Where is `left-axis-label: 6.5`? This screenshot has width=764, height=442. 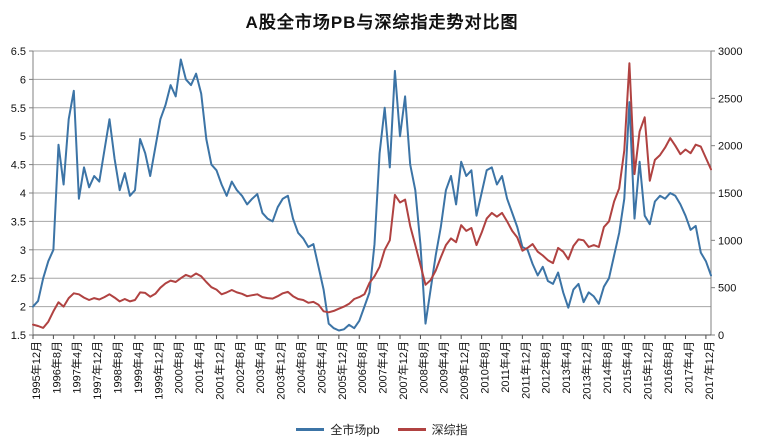 left-axis-label: 6.5 is located at coordinates (18, 52).